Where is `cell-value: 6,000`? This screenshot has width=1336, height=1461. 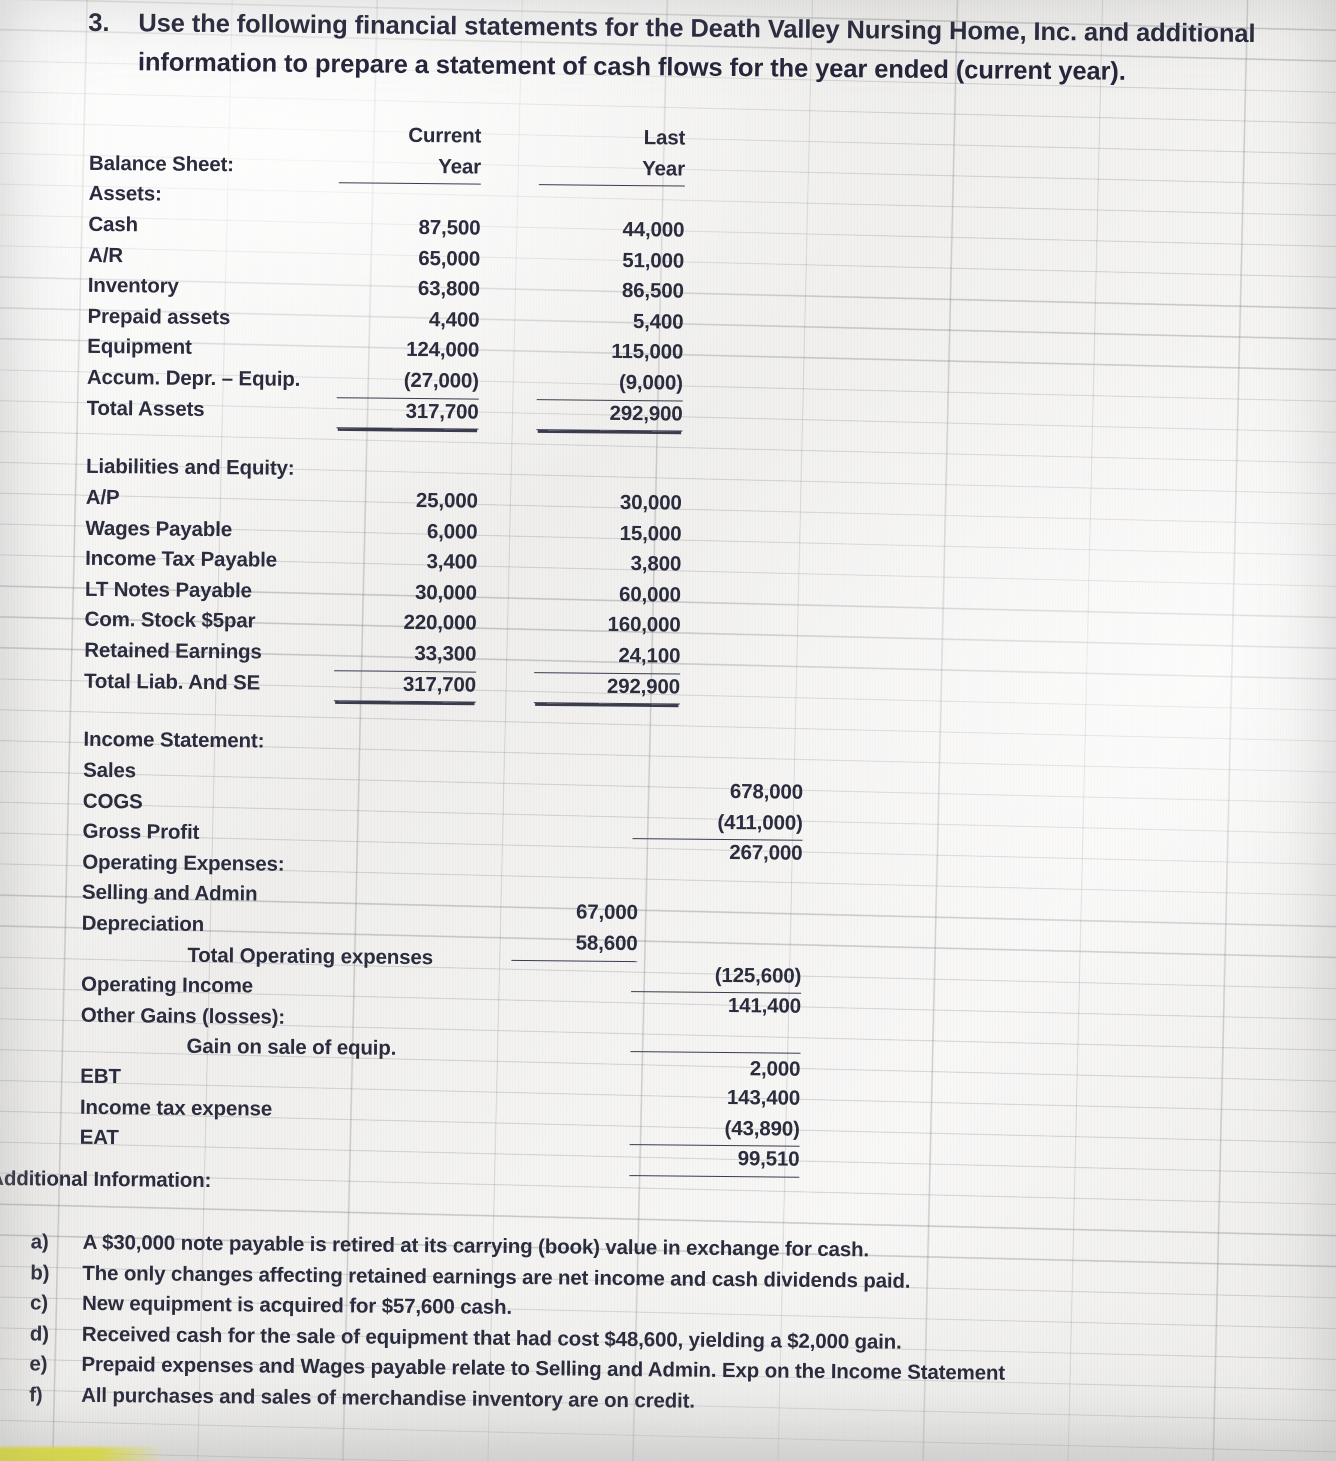 cell-value: 6,000 is located at coordinates (452, 531).